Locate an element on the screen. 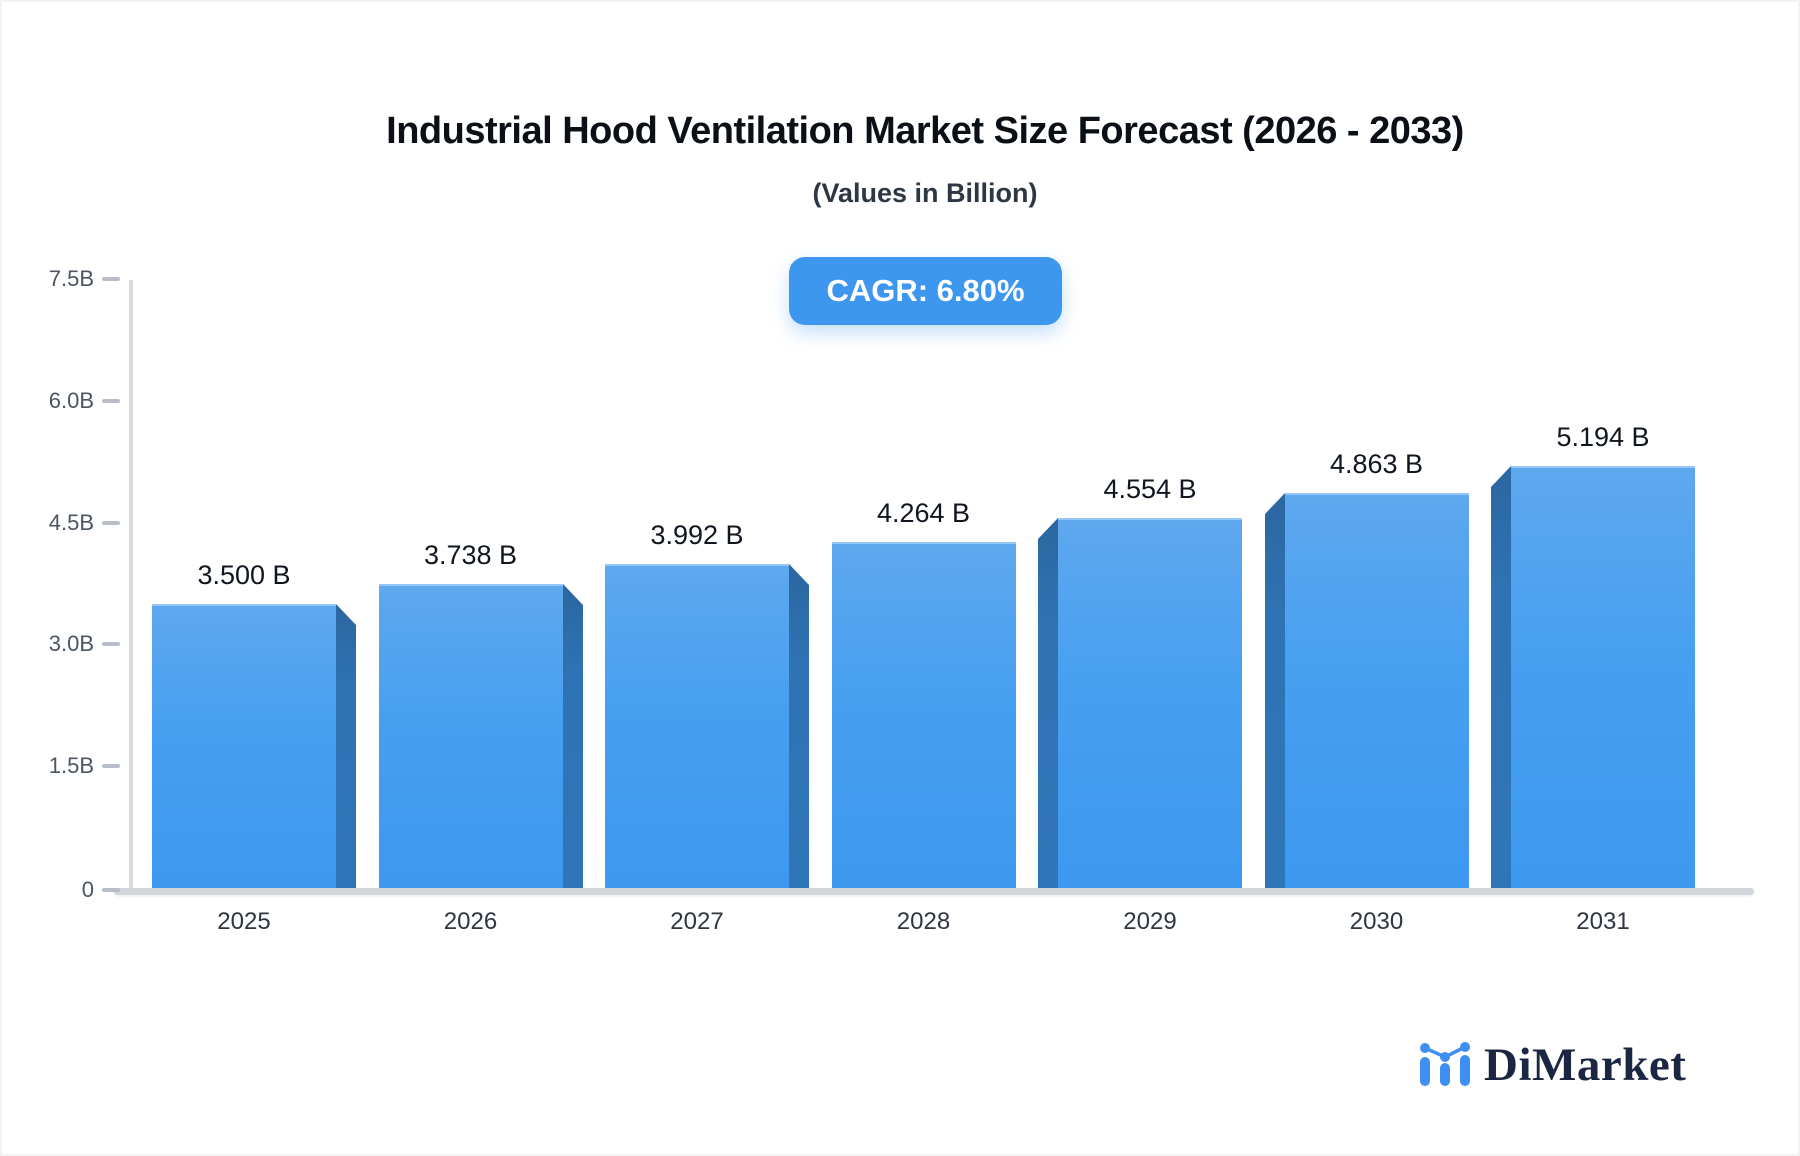 This screenshot has height=1156, width=1800. bar-2028 is located at coordinates (924, 715).